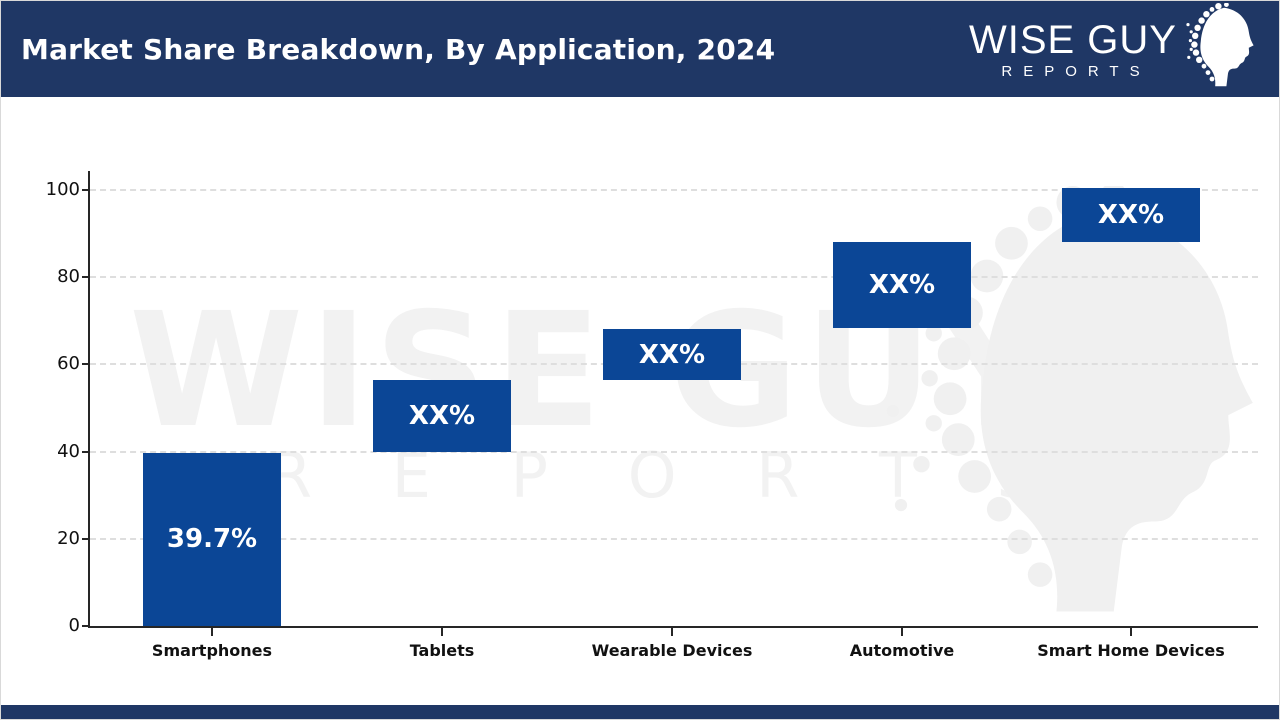 This screenshot has width=1280, height=720. I want to click on bar-smart-home-devices: XX%, so click(1131, 214).